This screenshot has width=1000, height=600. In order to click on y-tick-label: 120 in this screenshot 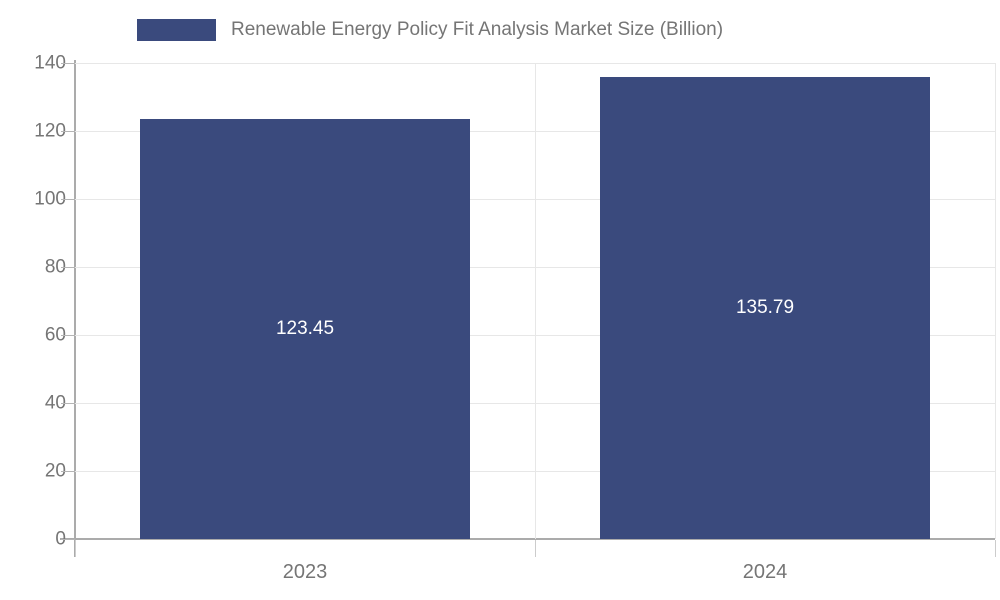, I will do `click(50, 131)`.